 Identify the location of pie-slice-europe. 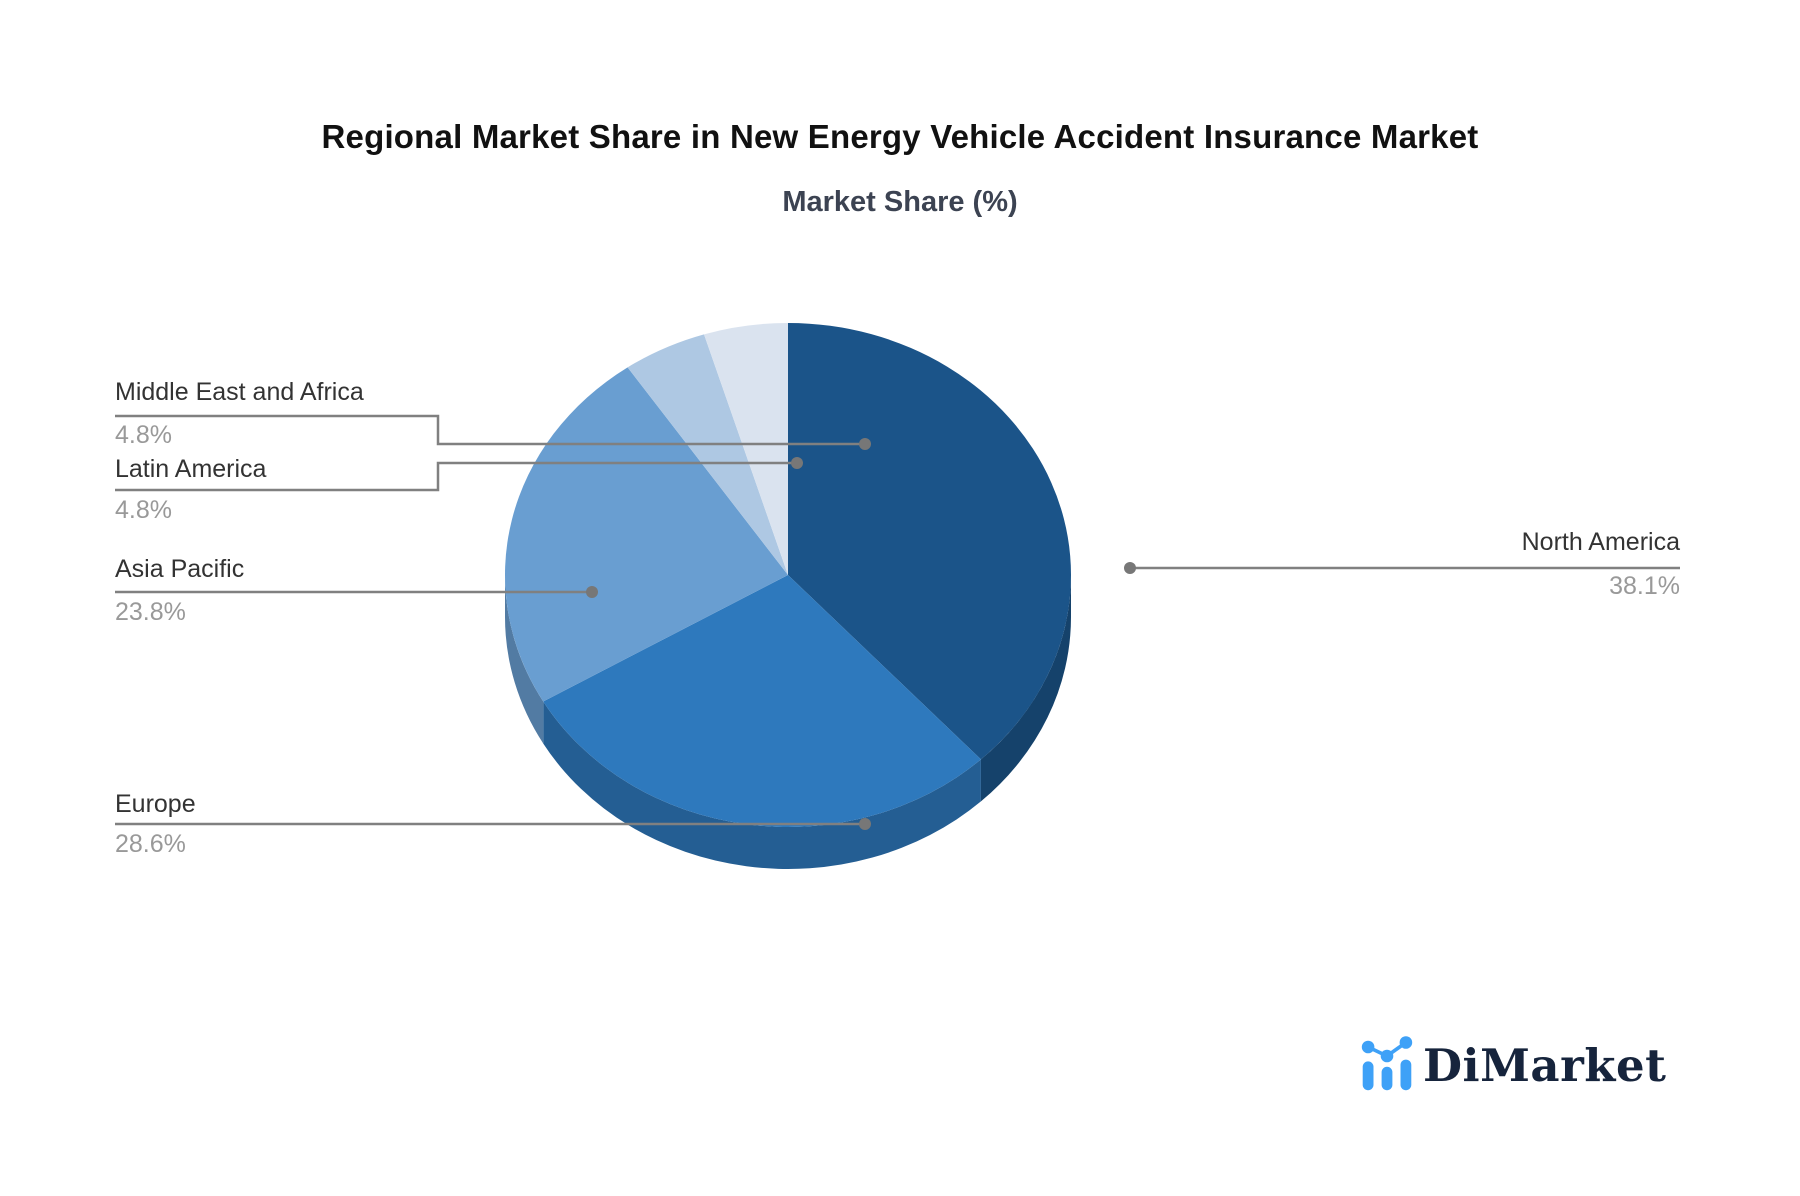
(762, 701).